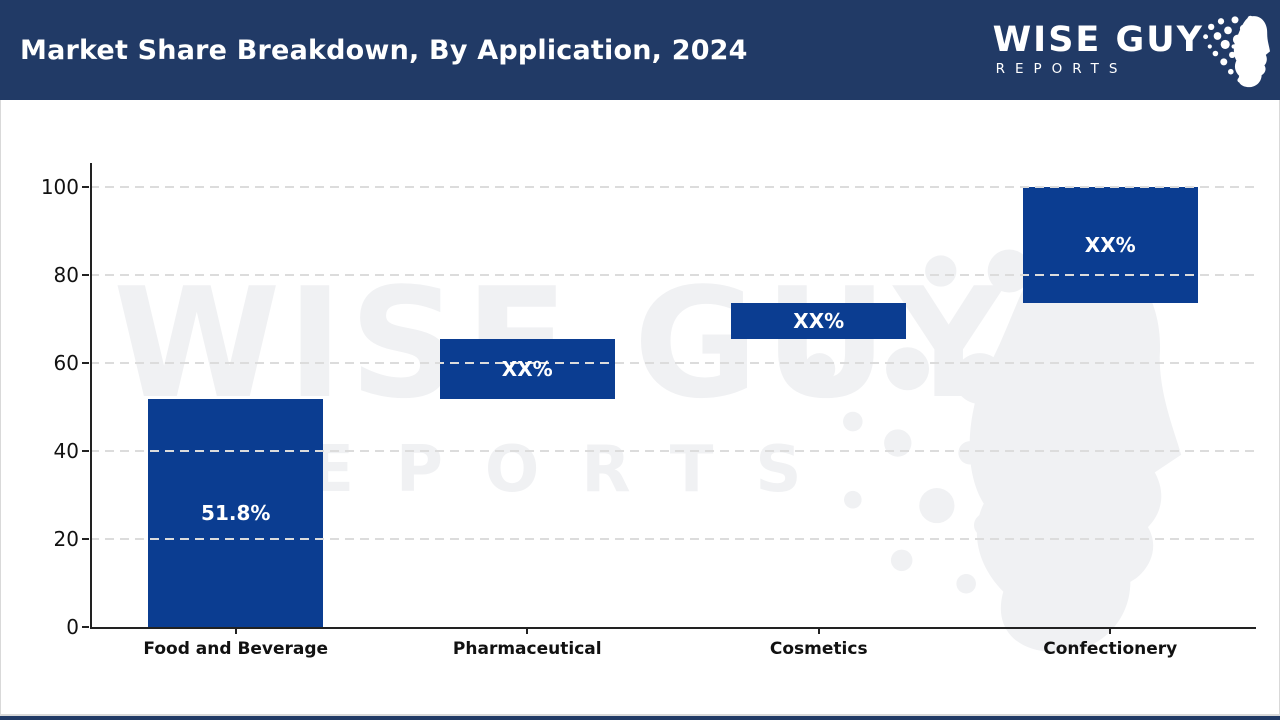 This screenshot has width=1280, height=720. I want to click on bar-food-and-beverage, so click(236, 512).